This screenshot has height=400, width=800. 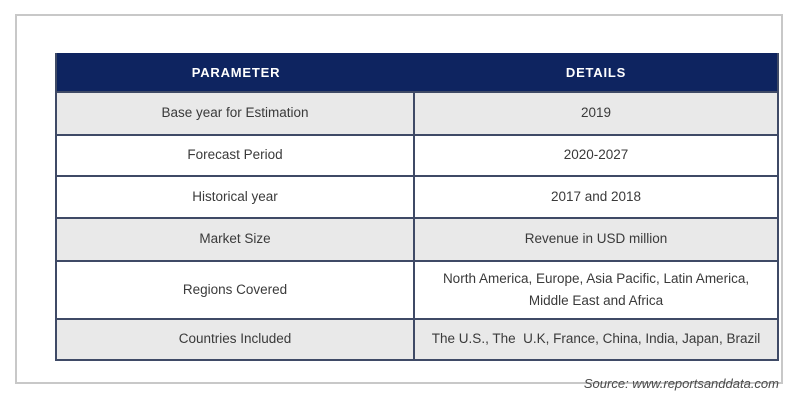 What do you see at coordinates (596, 239) in the screenshot?
I see `cell-details: Revenue in USD million` at bounding box center [596, 239].